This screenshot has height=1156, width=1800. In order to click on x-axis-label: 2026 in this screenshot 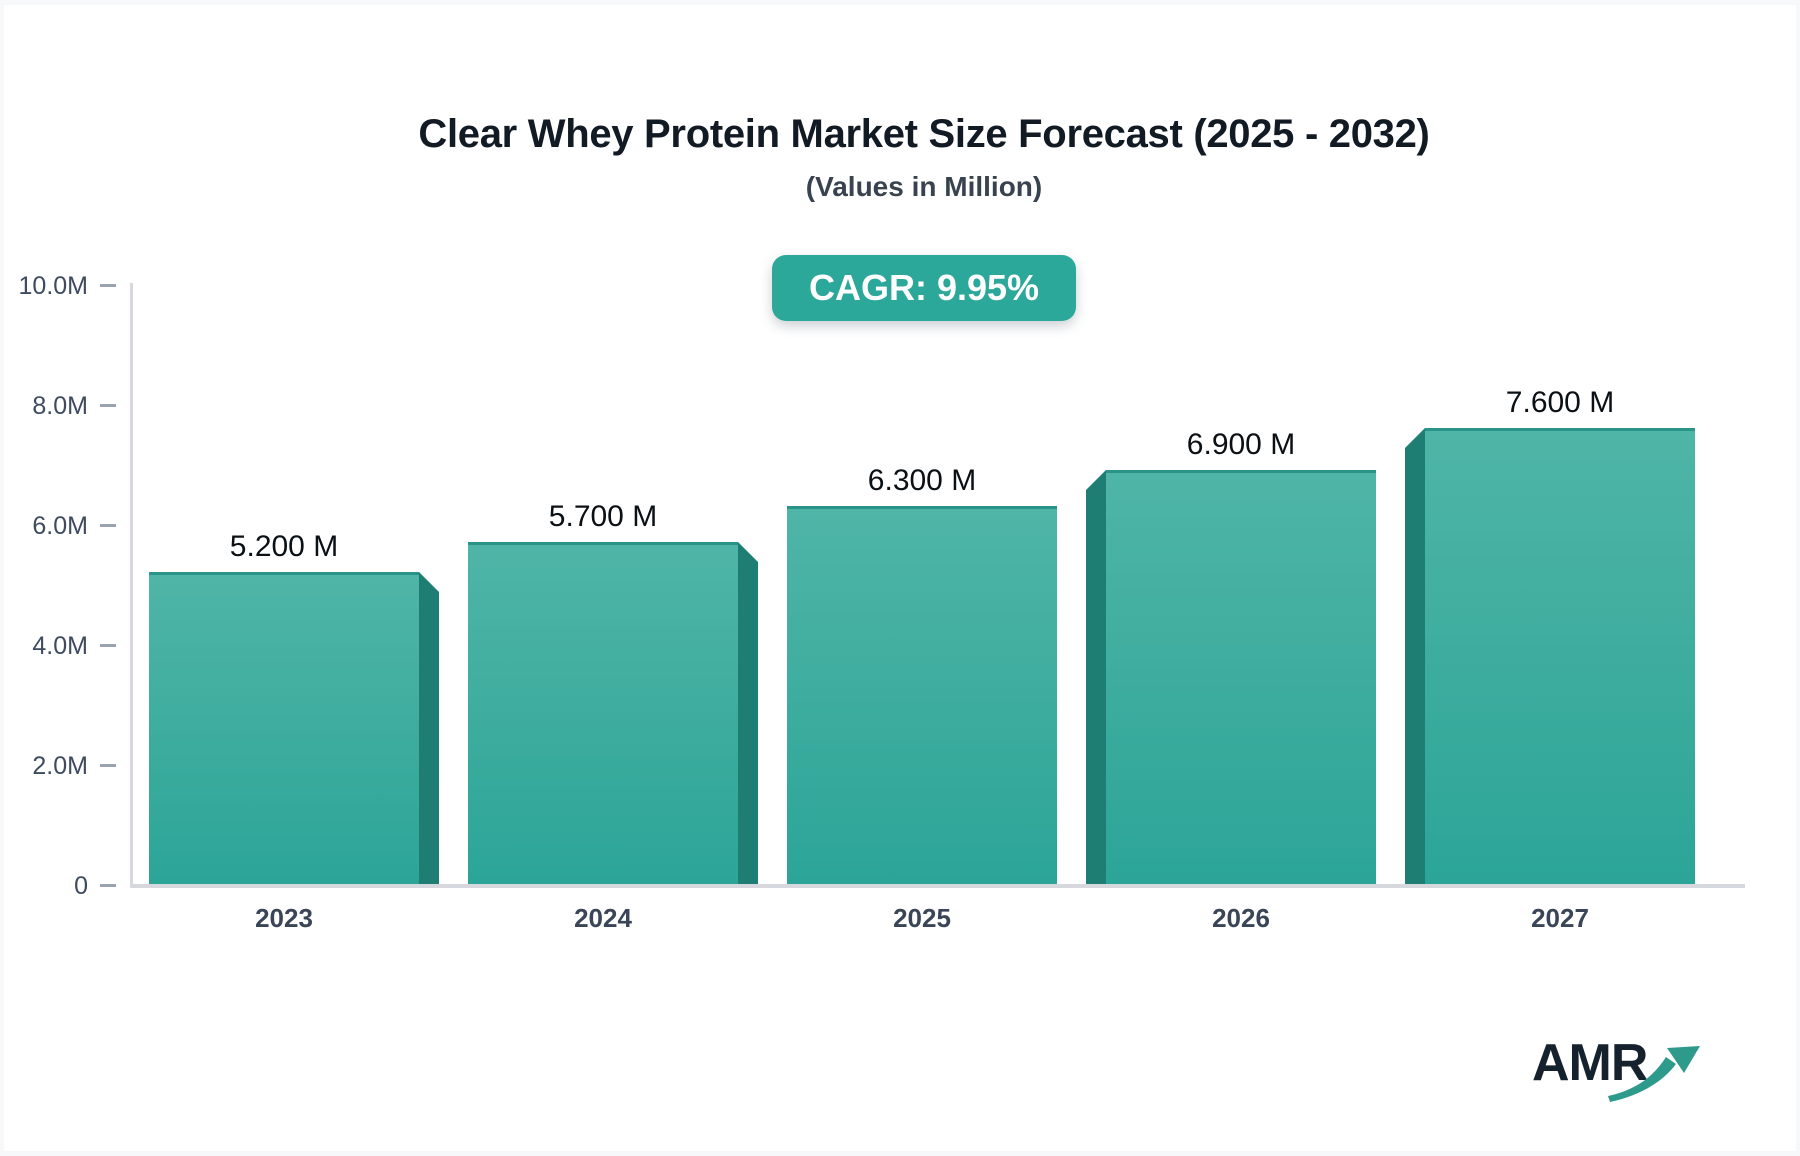, I will do `click(1241, 918)`.